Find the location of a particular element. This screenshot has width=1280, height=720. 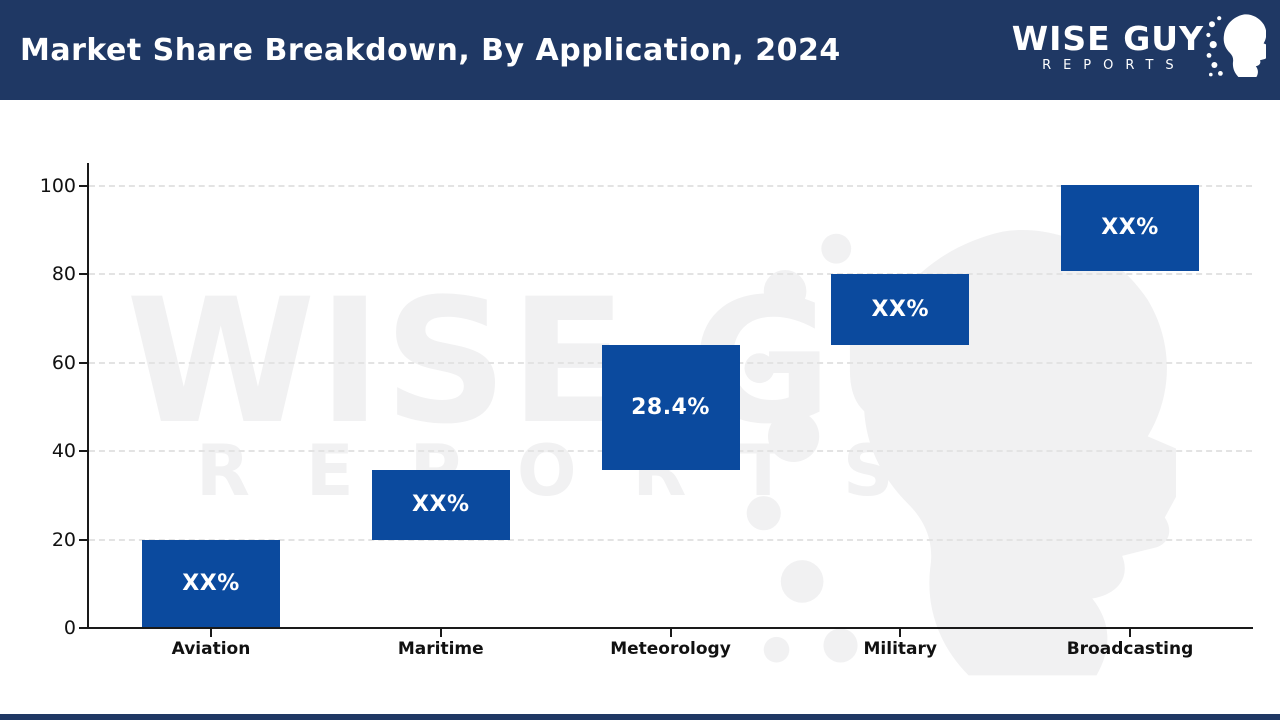

y-axis is located at coordinates (88, 396).